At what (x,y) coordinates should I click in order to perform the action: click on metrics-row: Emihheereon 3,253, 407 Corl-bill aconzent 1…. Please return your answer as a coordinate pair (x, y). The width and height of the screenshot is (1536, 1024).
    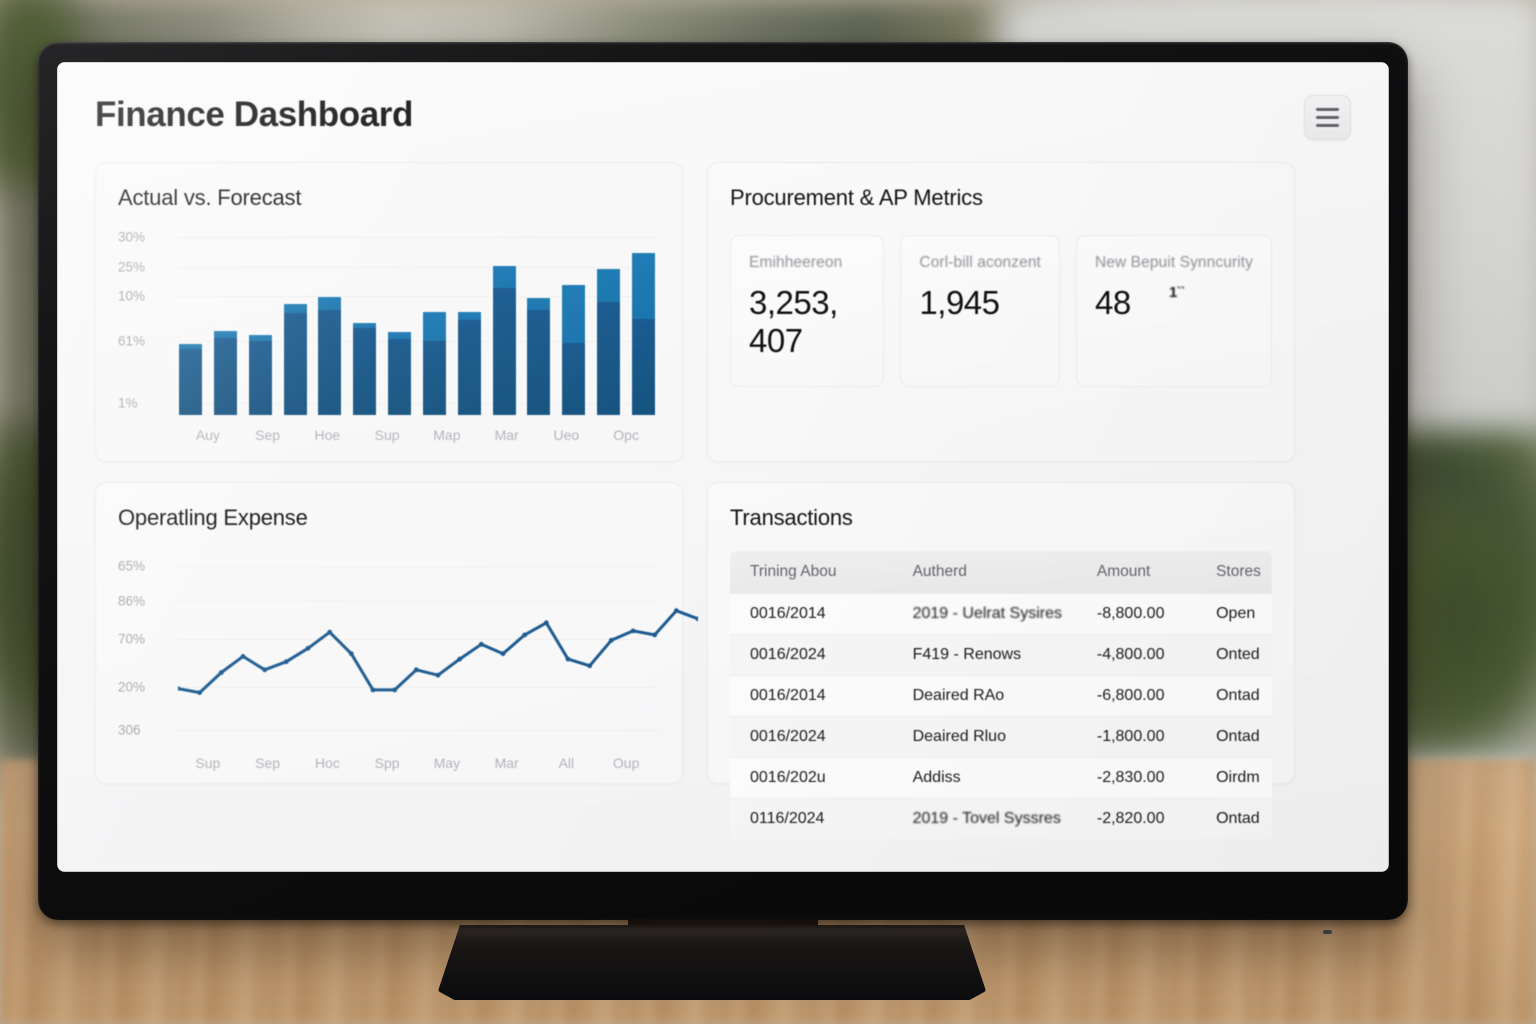
    Looking at the image, I should click on (1001, 311).